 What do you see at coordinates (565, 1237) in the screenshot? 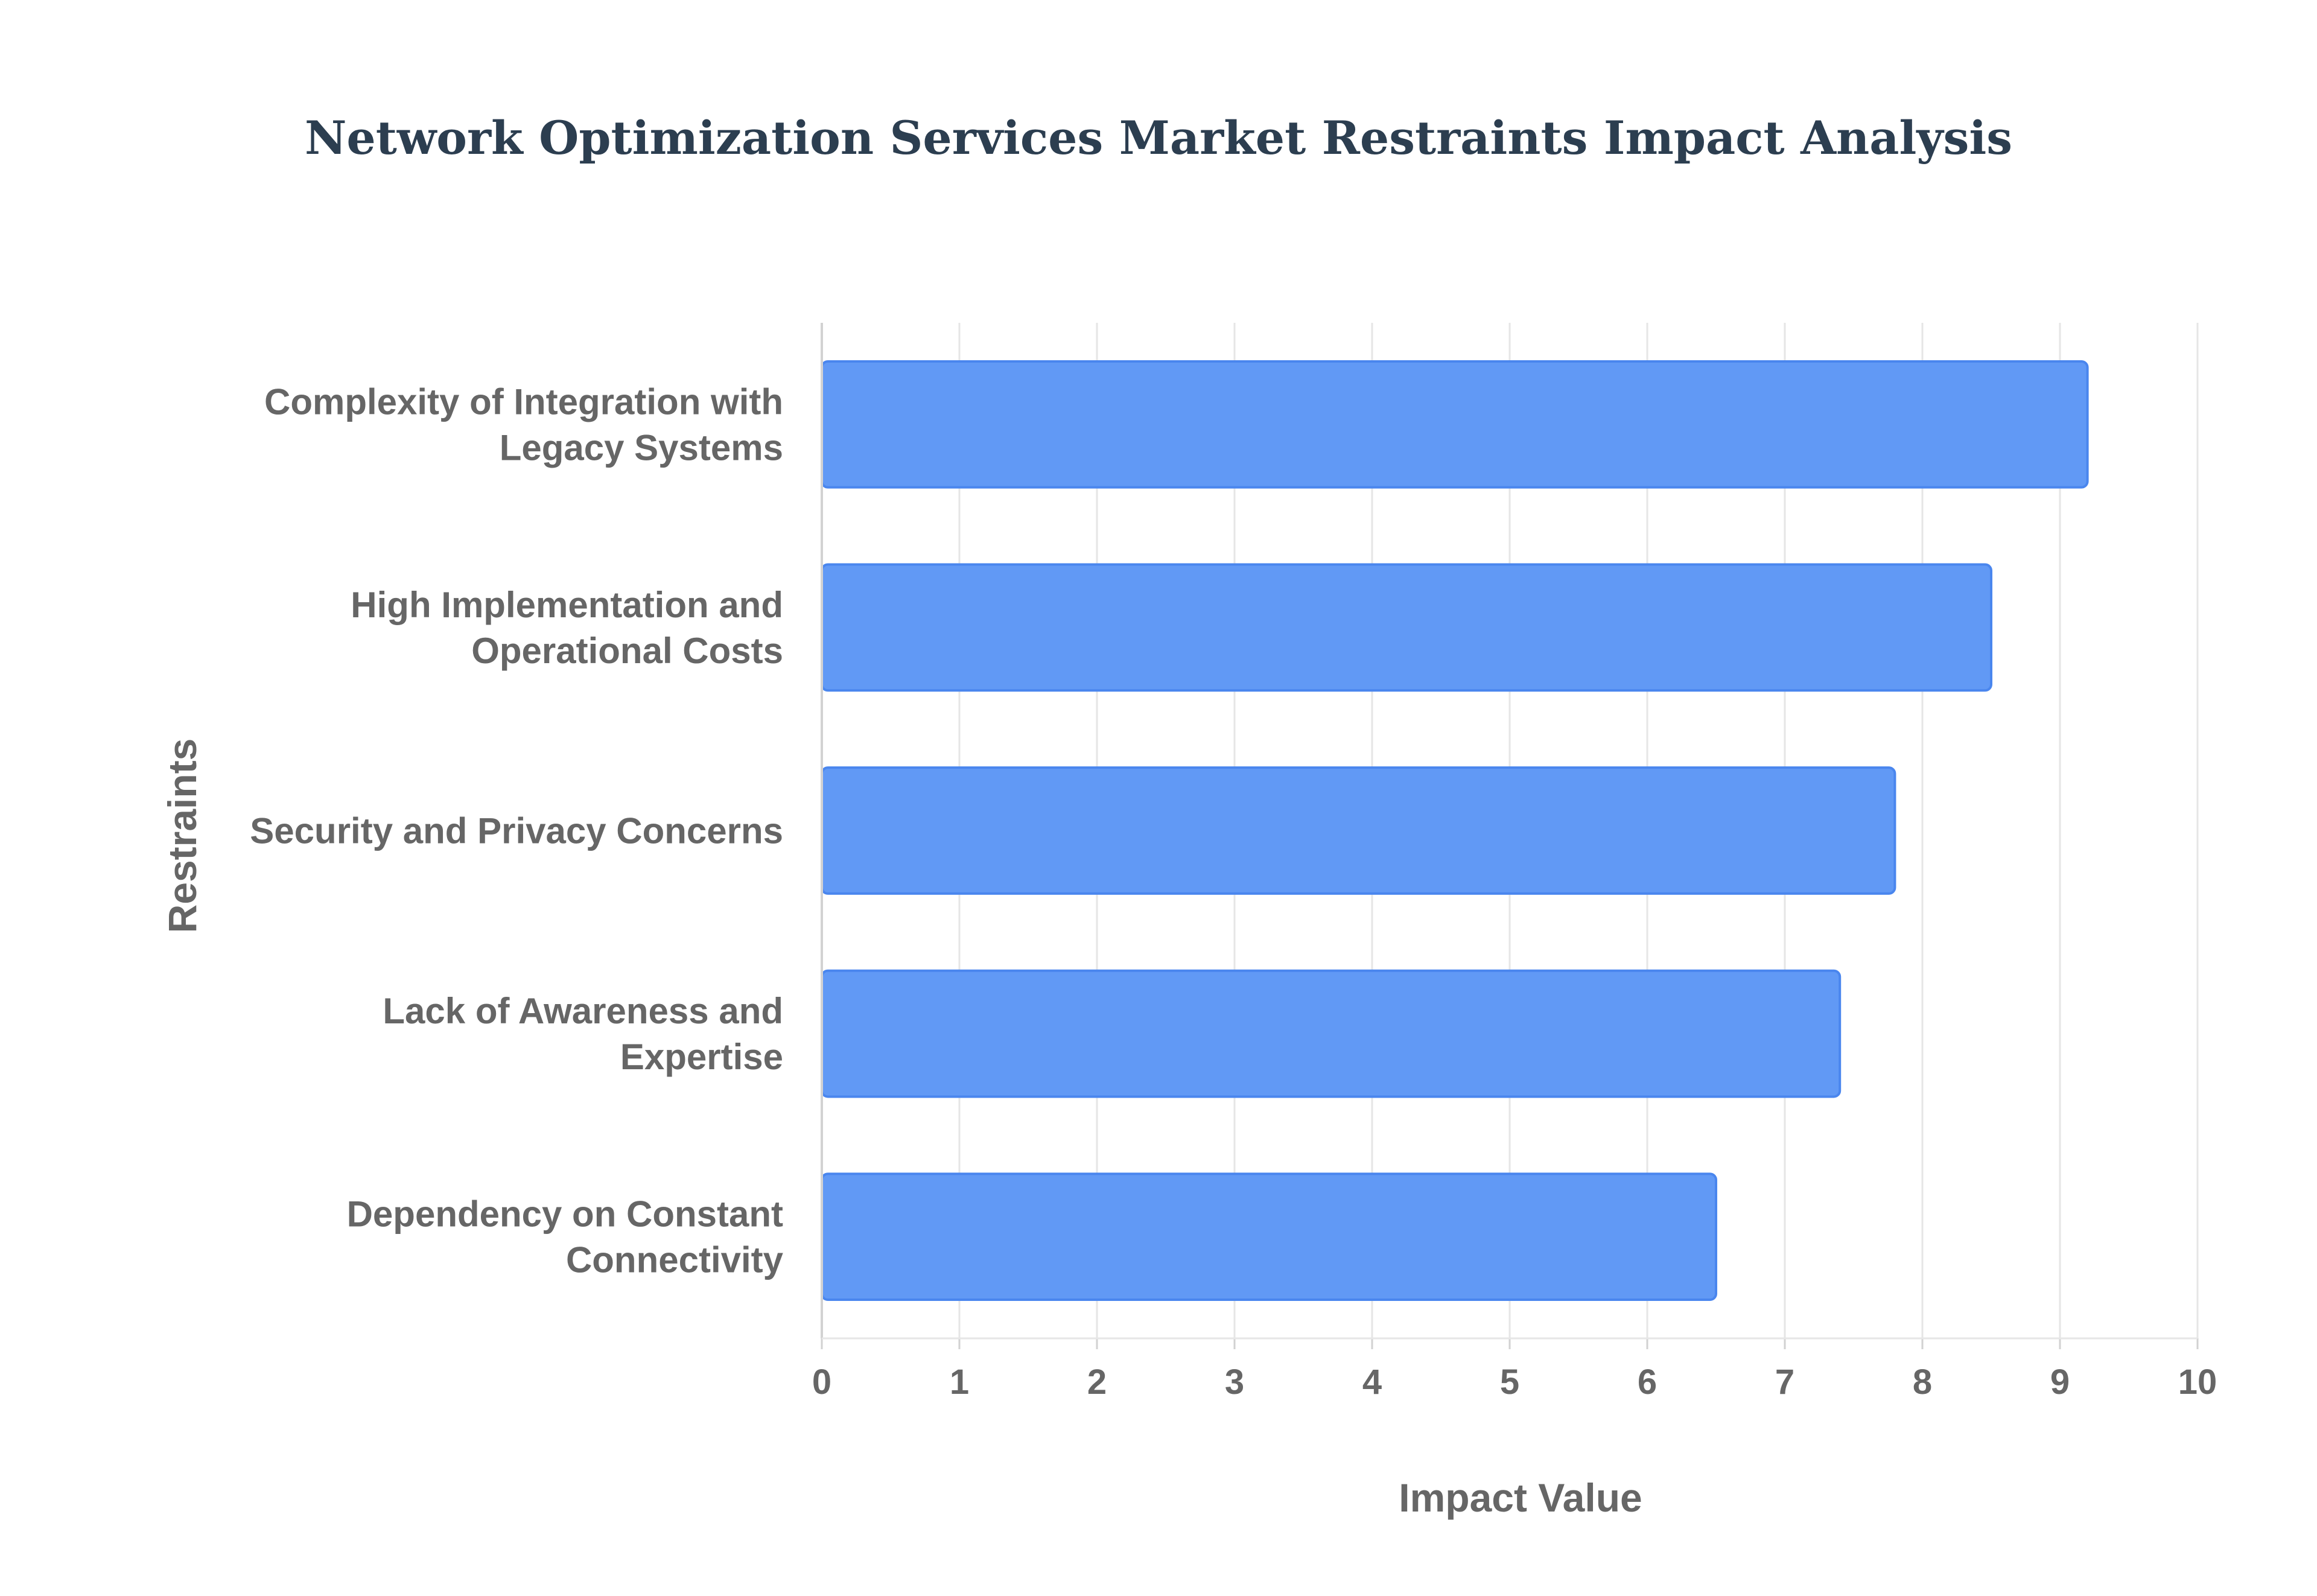
I see `category-label: Dependency on Constant Connectivity` at bounding box center [565, 1237].